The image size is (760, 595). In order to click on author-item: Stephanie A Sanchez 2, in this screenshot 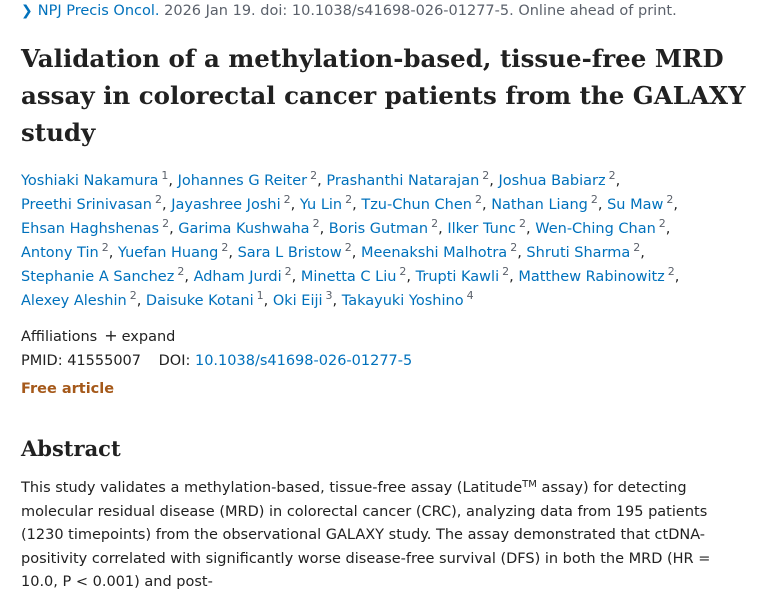, I will do `click(105, 275)`.